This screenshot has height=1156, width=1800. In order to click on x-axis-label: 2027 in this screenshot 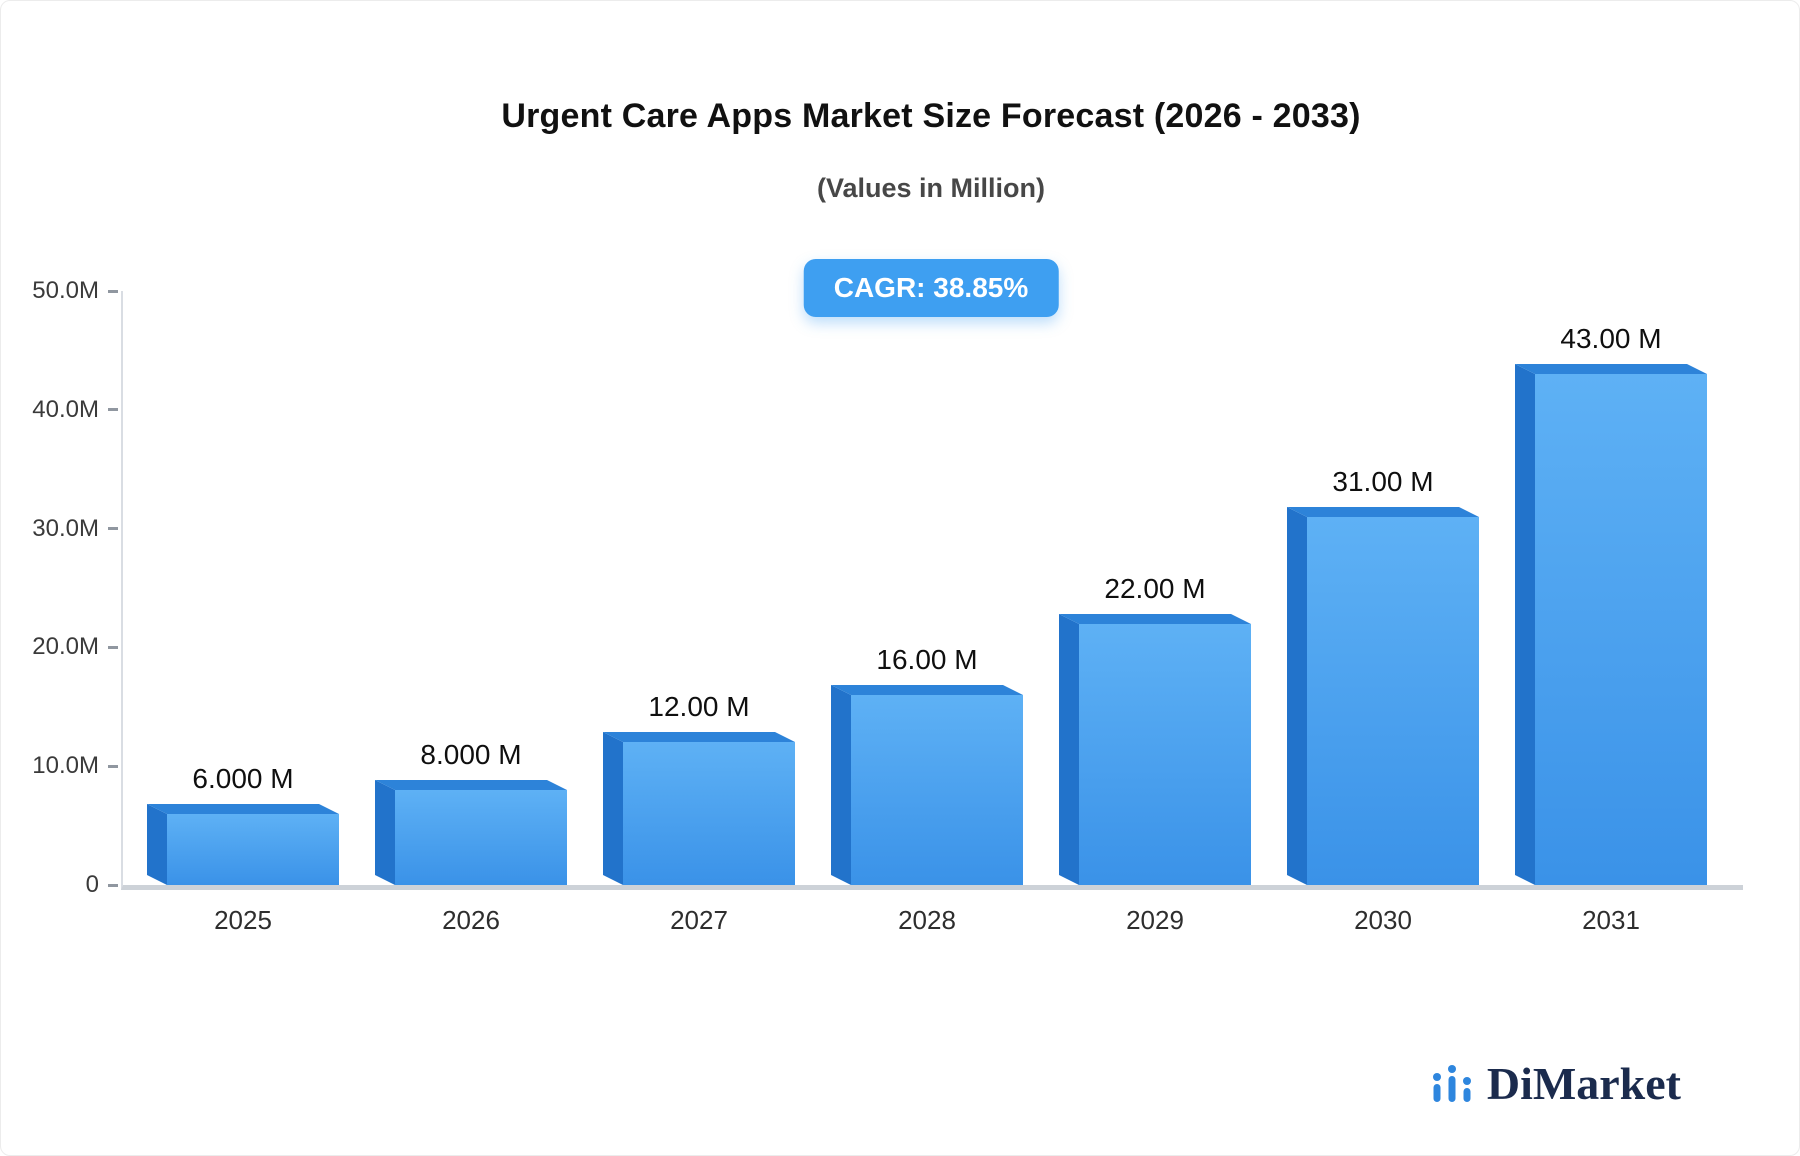, I will do `click(699, 920)`.